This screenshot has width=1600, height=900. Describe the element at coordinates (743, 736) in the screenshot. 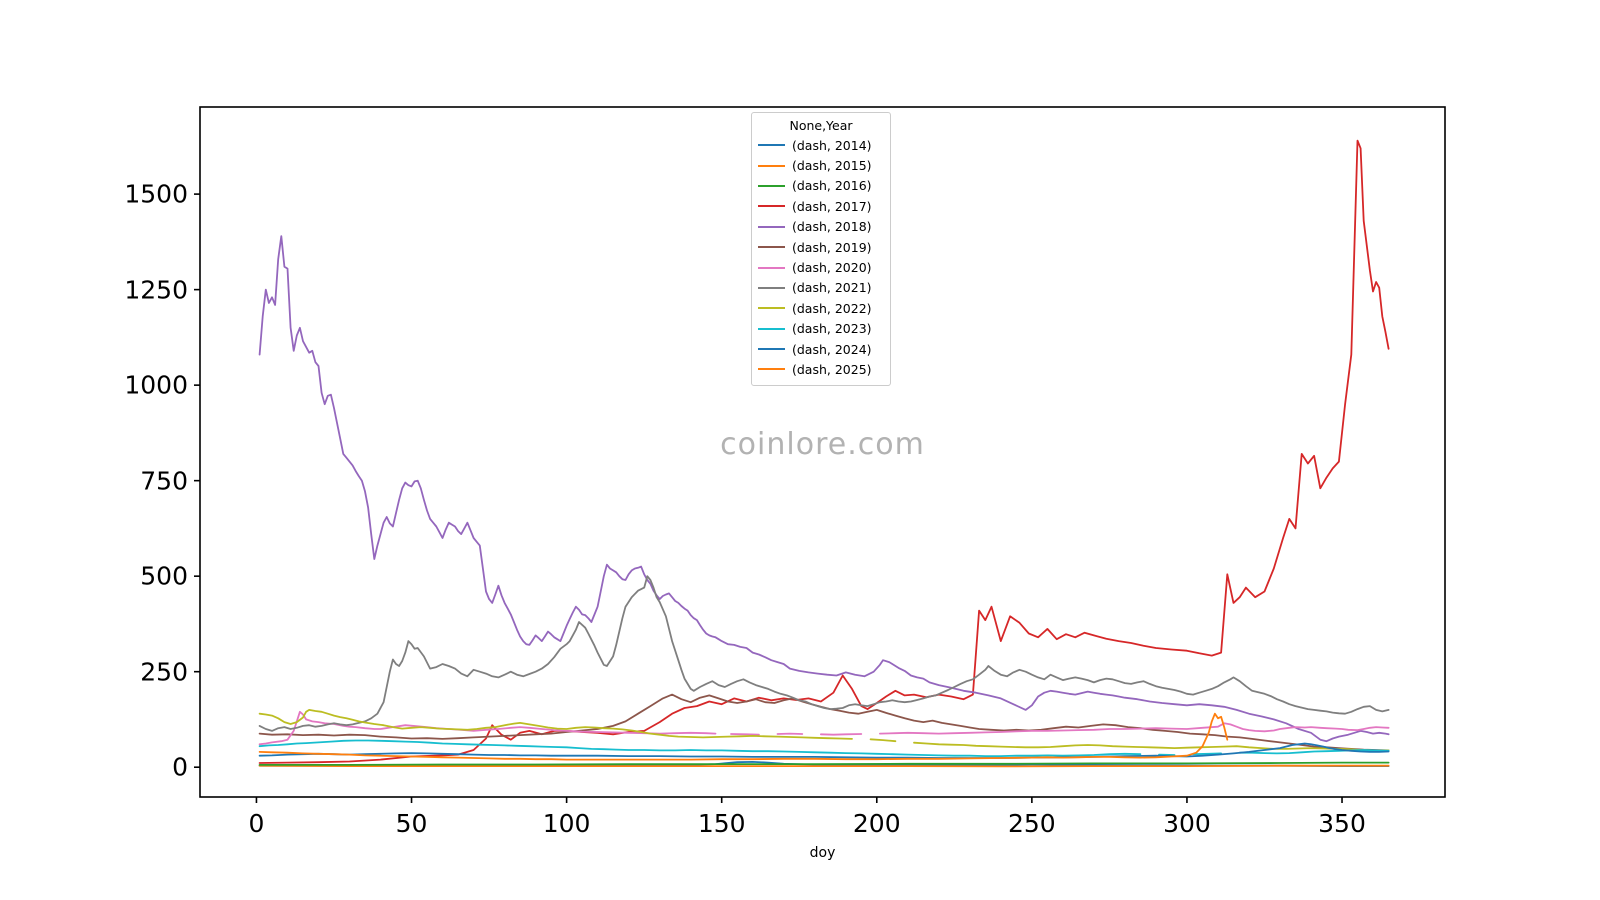

I see `series-line-dash-2025` at that location.